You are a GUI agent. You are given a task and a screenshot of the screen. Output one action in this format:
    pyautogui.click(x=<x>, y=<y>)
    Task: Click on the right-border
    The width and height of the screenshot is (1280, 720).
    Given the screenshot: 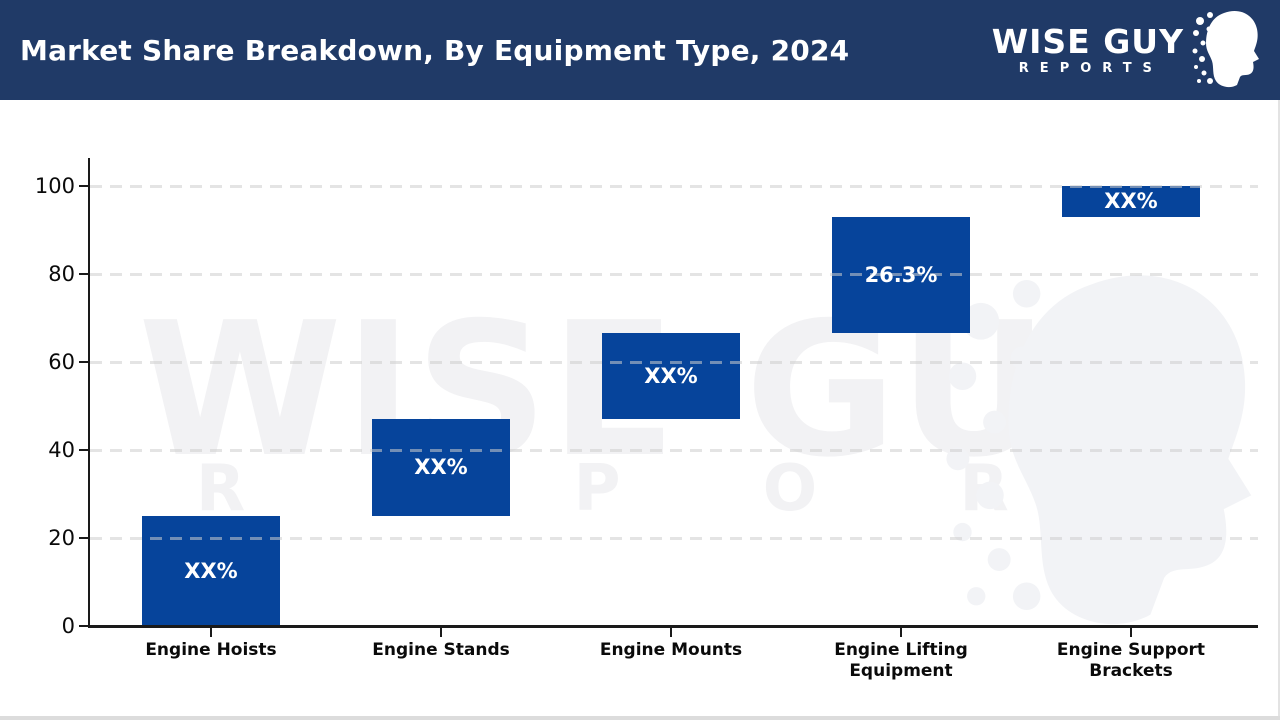 What is the action you would take?
    pyautogui.click(x=1279, y=408)
    